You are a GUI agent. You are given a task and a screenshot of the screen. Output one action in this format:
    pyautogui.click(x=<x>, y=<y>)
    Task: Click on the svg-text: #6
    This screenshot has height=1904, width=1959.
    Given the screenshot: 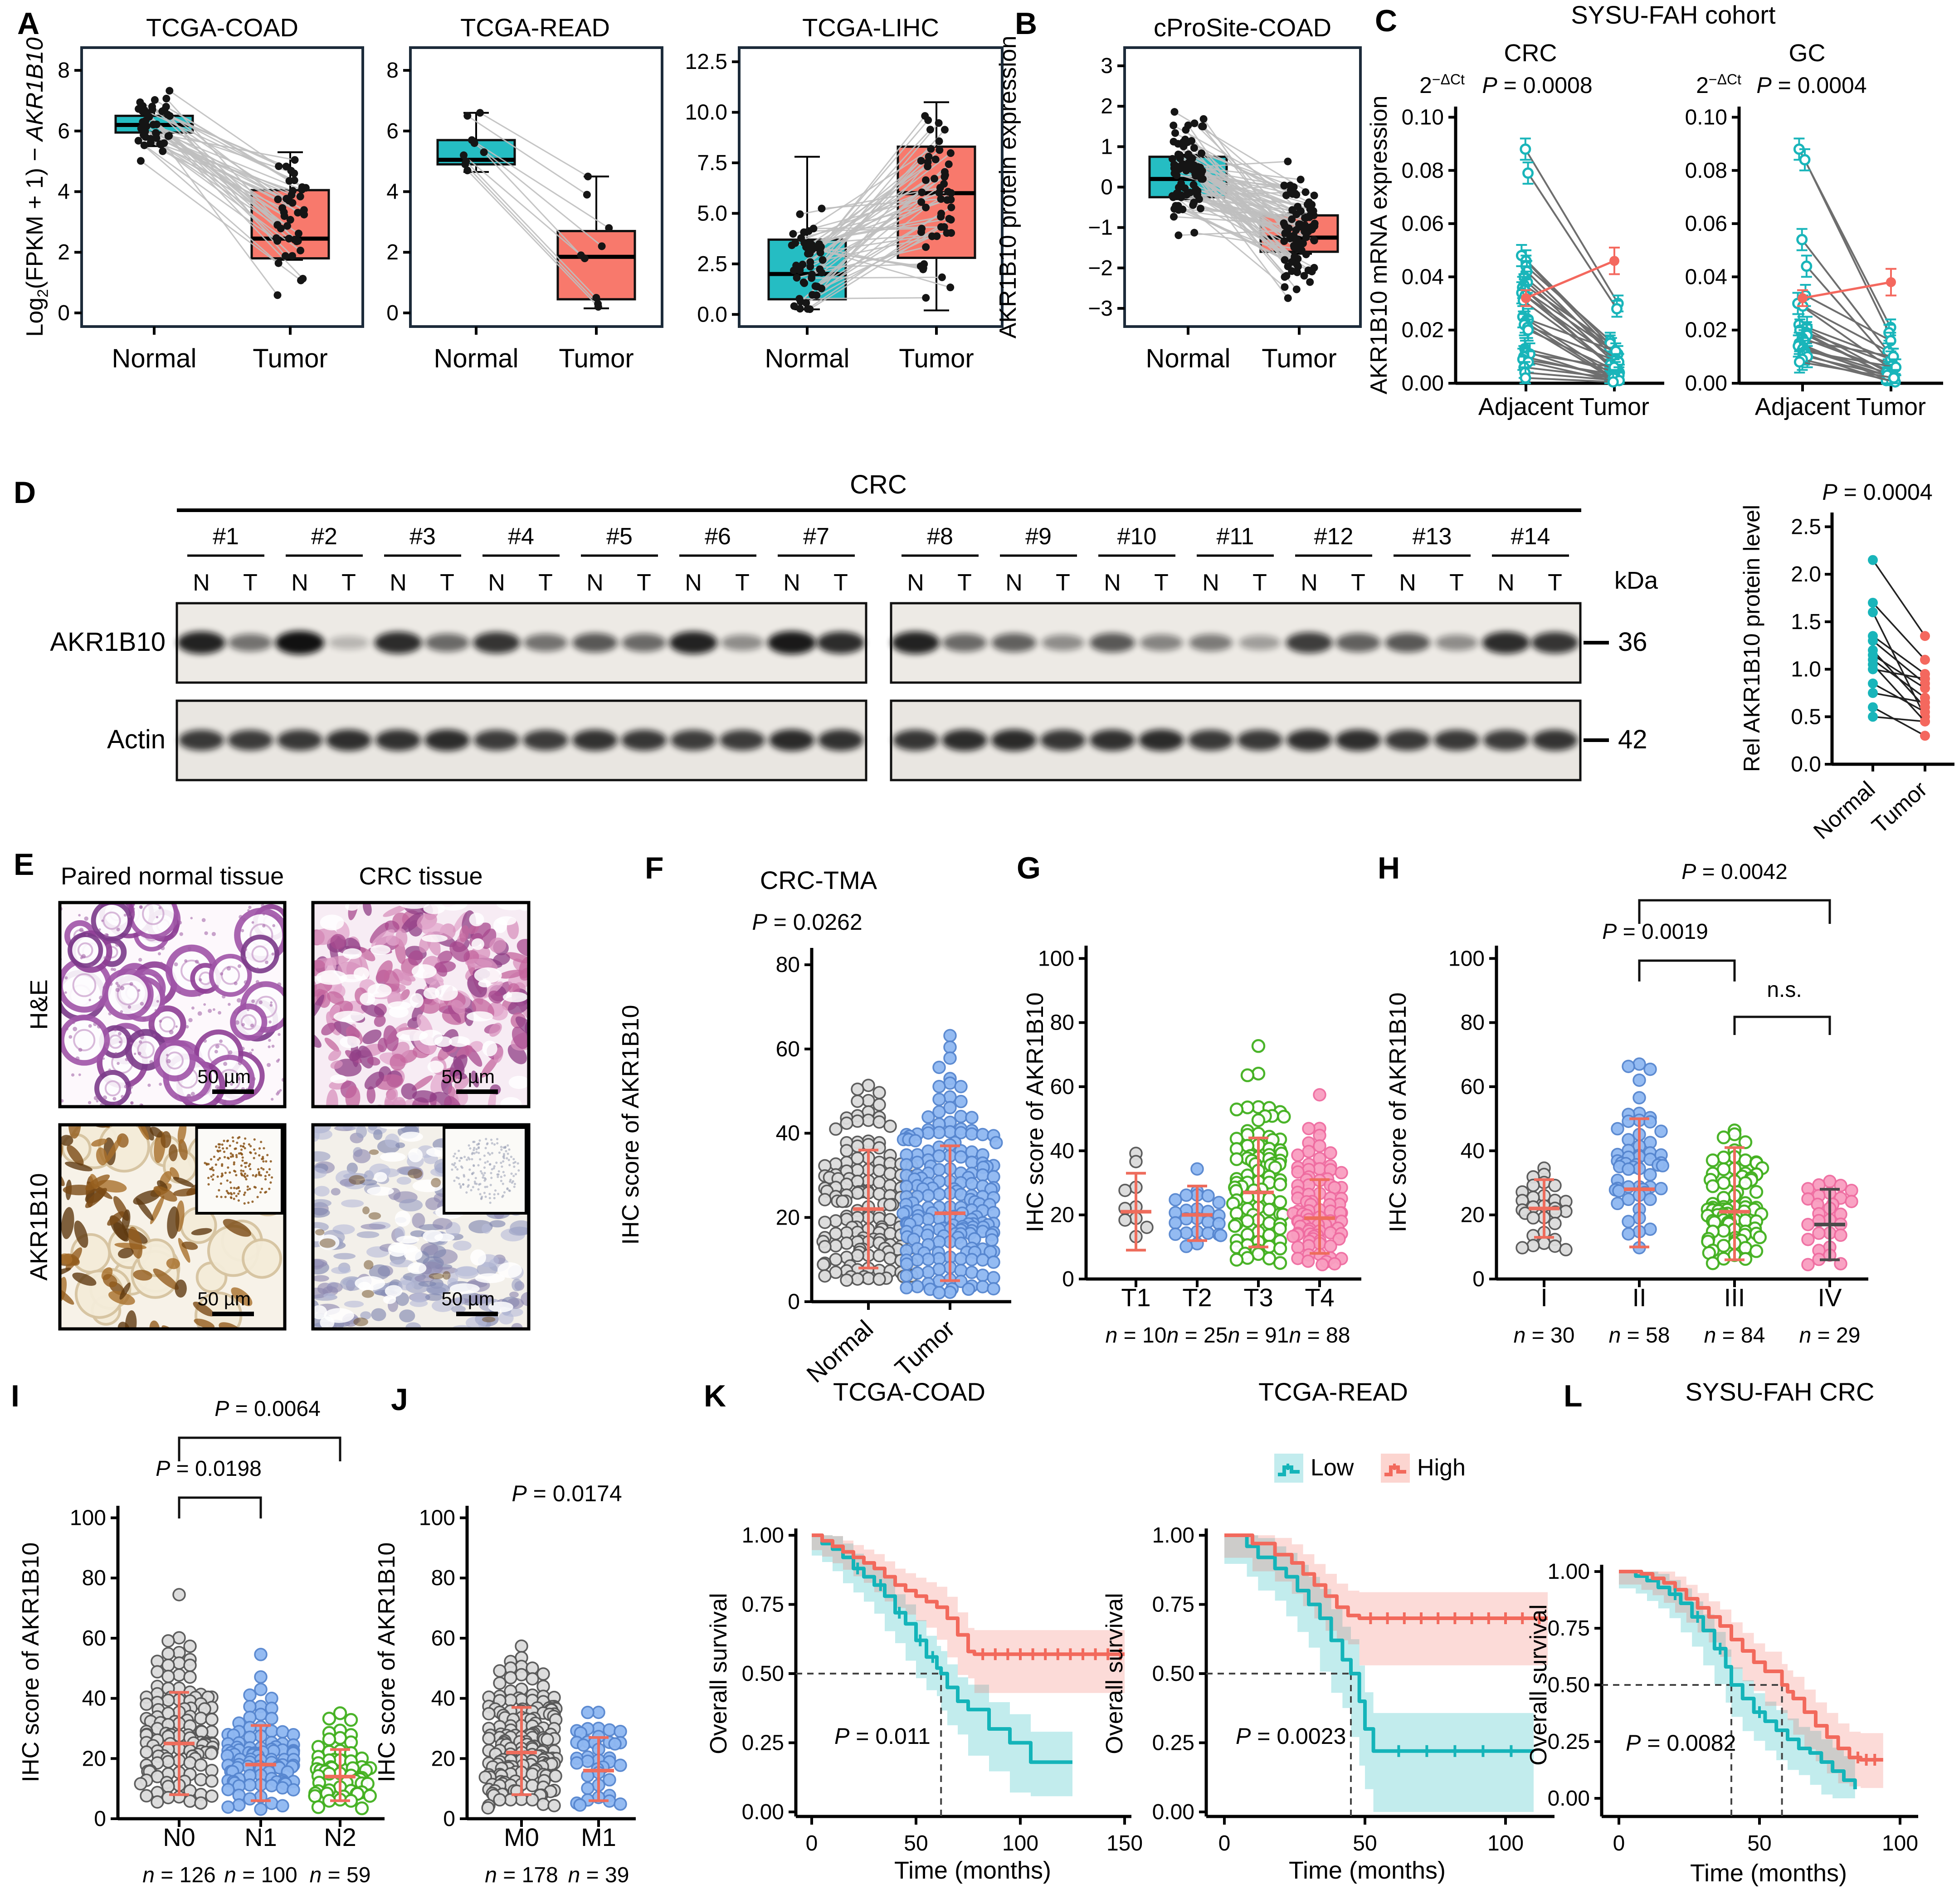 What is the action you would take?
    pyautogui.click(x=718, y=537)
    